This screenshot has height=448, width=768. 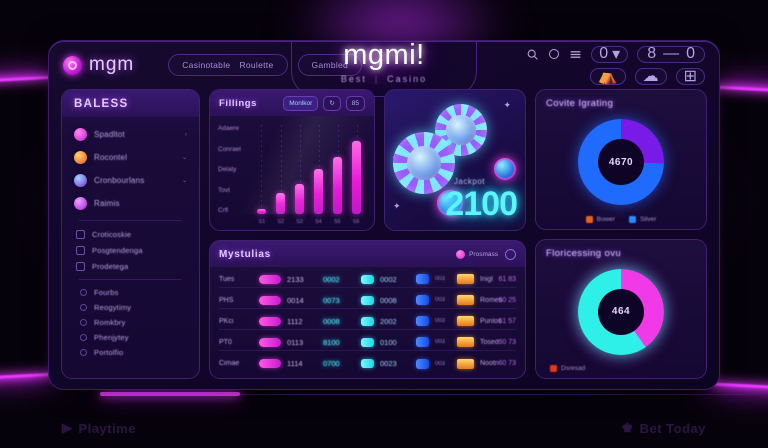 What do you see at coordinates (281, 203) in the screenshot?
I see `bar` at bounding box center [281, 203].